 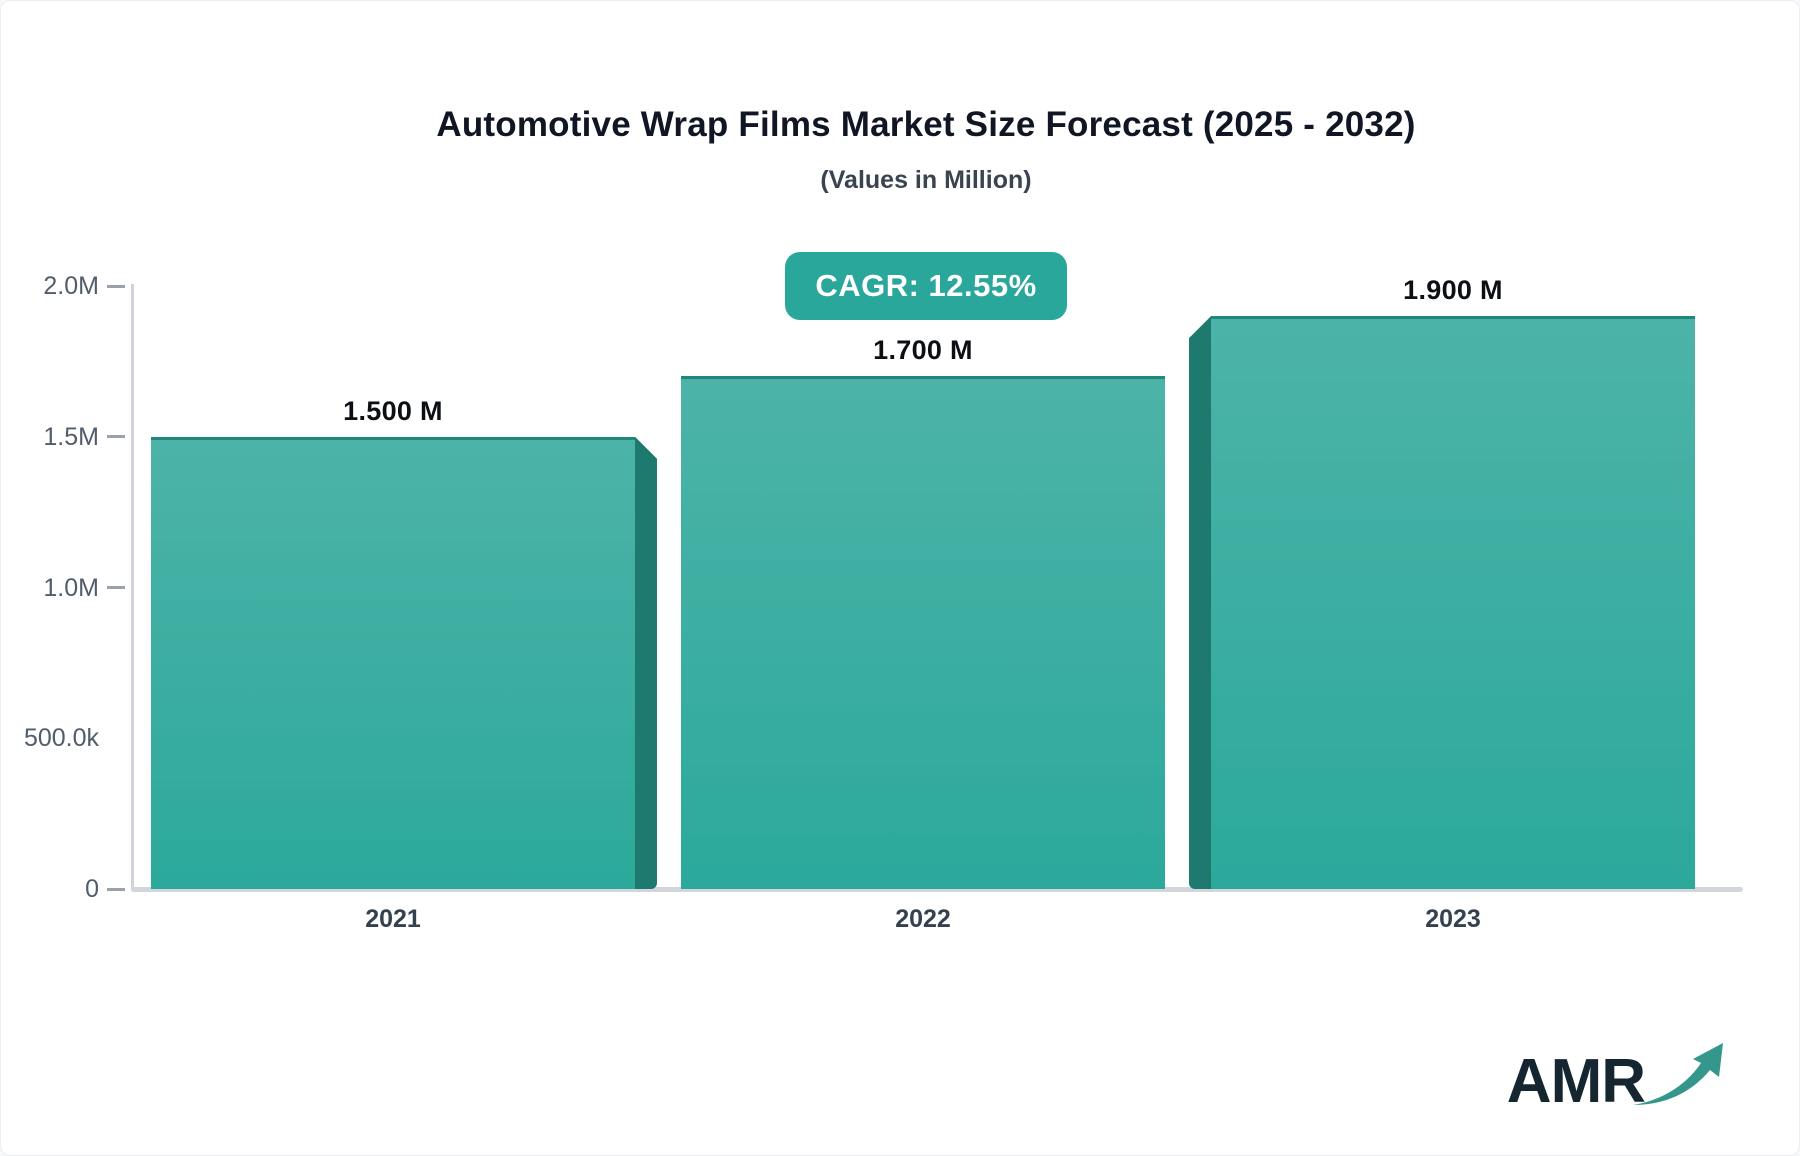 What do you see at coordinates (71, 587) in the screenshot?
I see `y-axis-tick-label: 1.0M` at bounding box center [71, 587].